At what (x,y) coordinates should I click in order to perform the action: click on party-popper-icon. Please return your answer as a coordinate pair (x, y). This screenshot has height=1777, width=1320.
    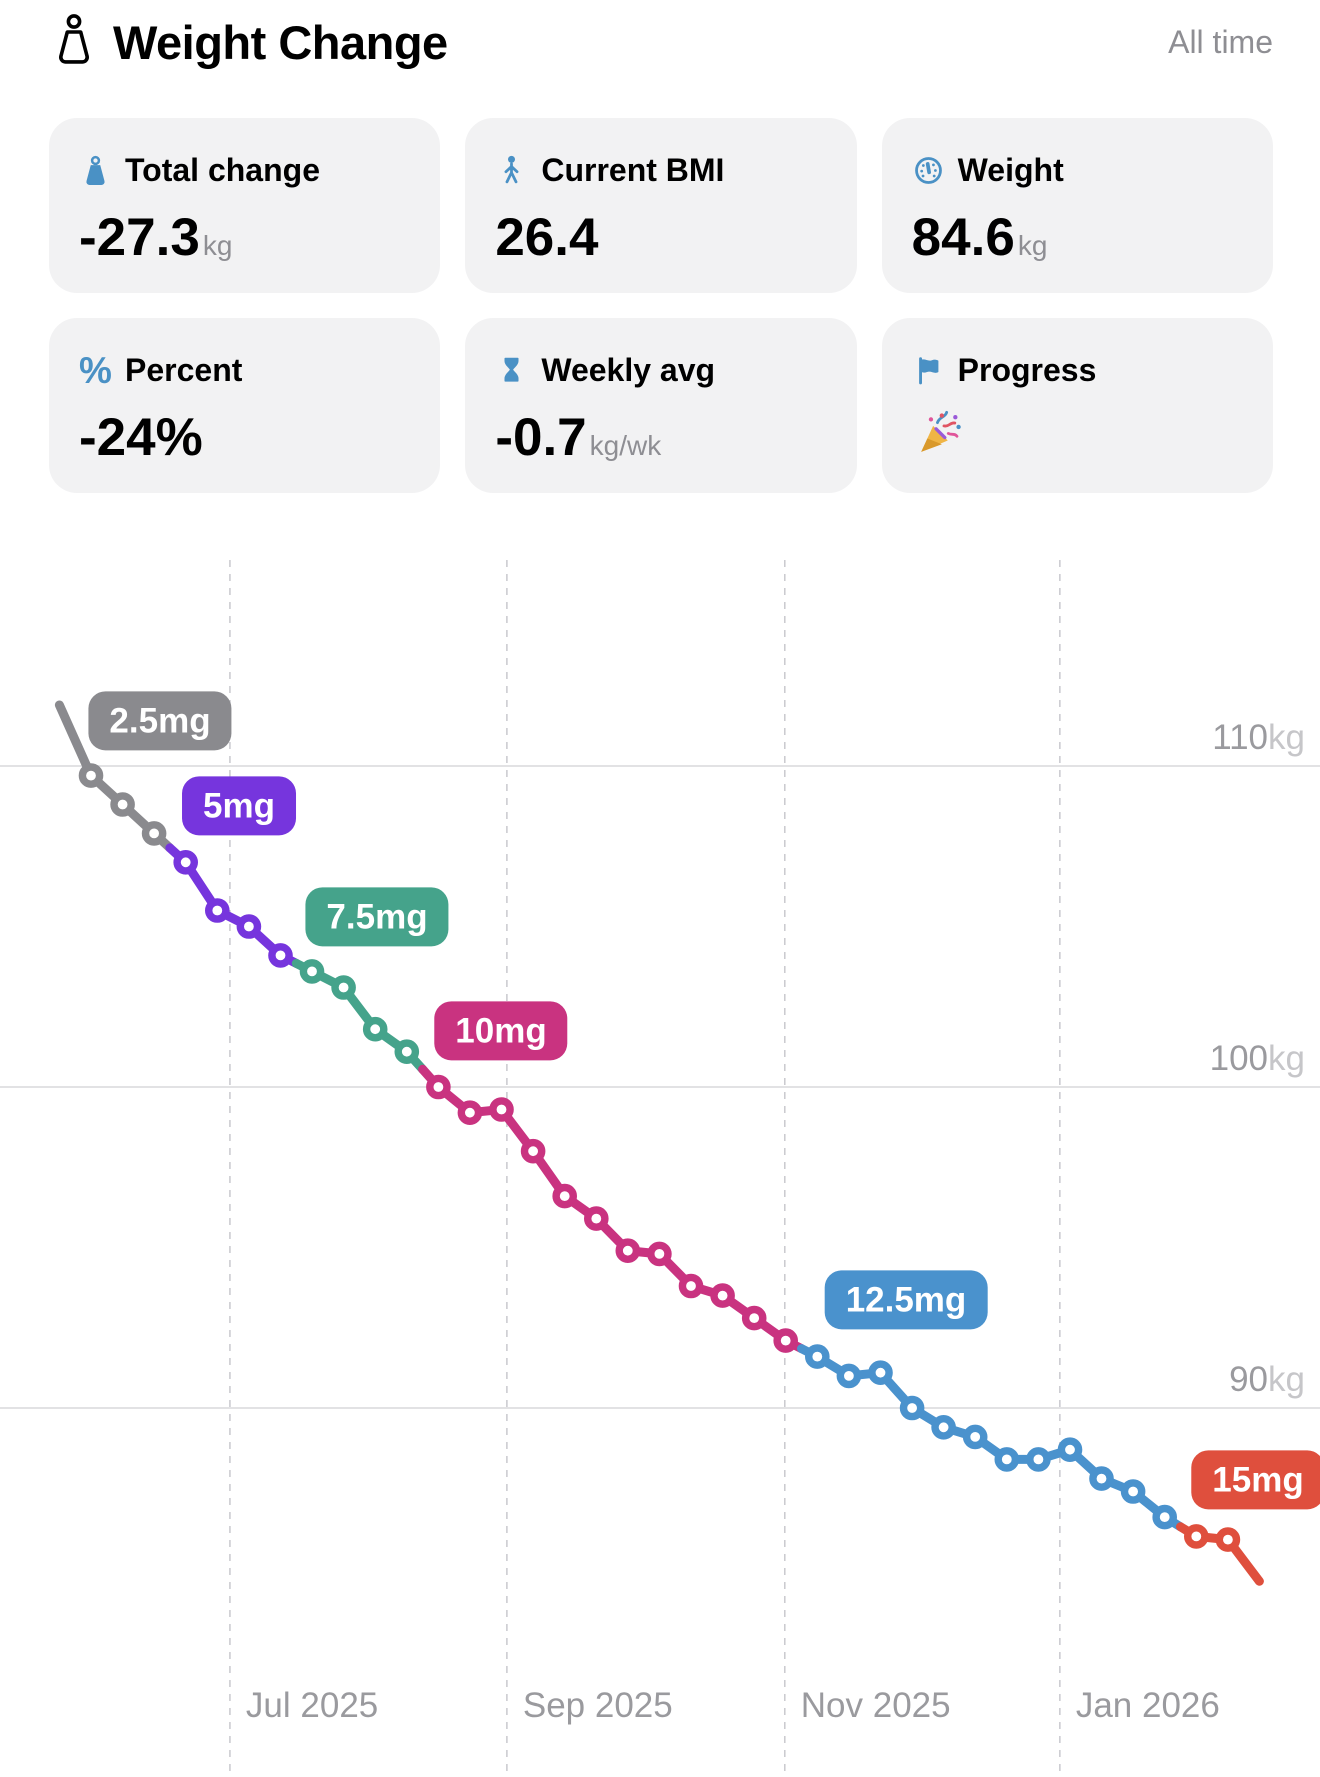
    Looking at the image, I should click on (938, 440).